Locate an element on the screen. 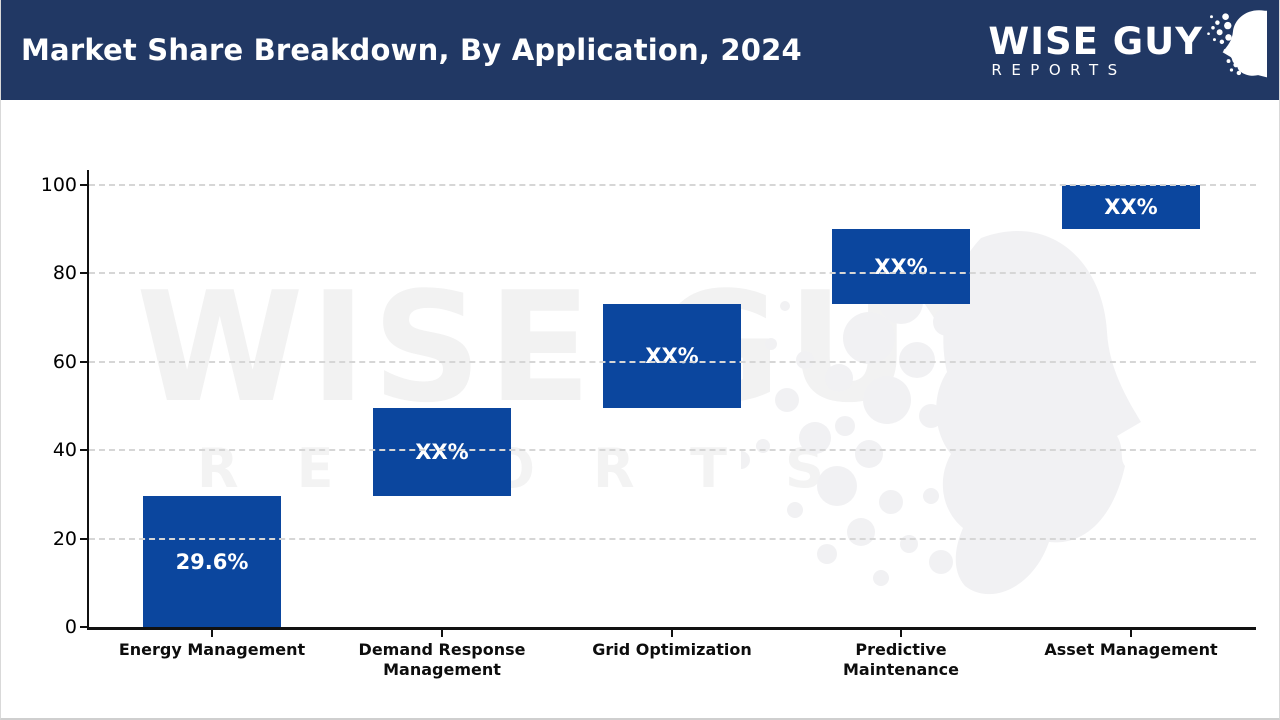  category-label-demand-response-management: Demand Response Management is located at coordinates (442, 659).